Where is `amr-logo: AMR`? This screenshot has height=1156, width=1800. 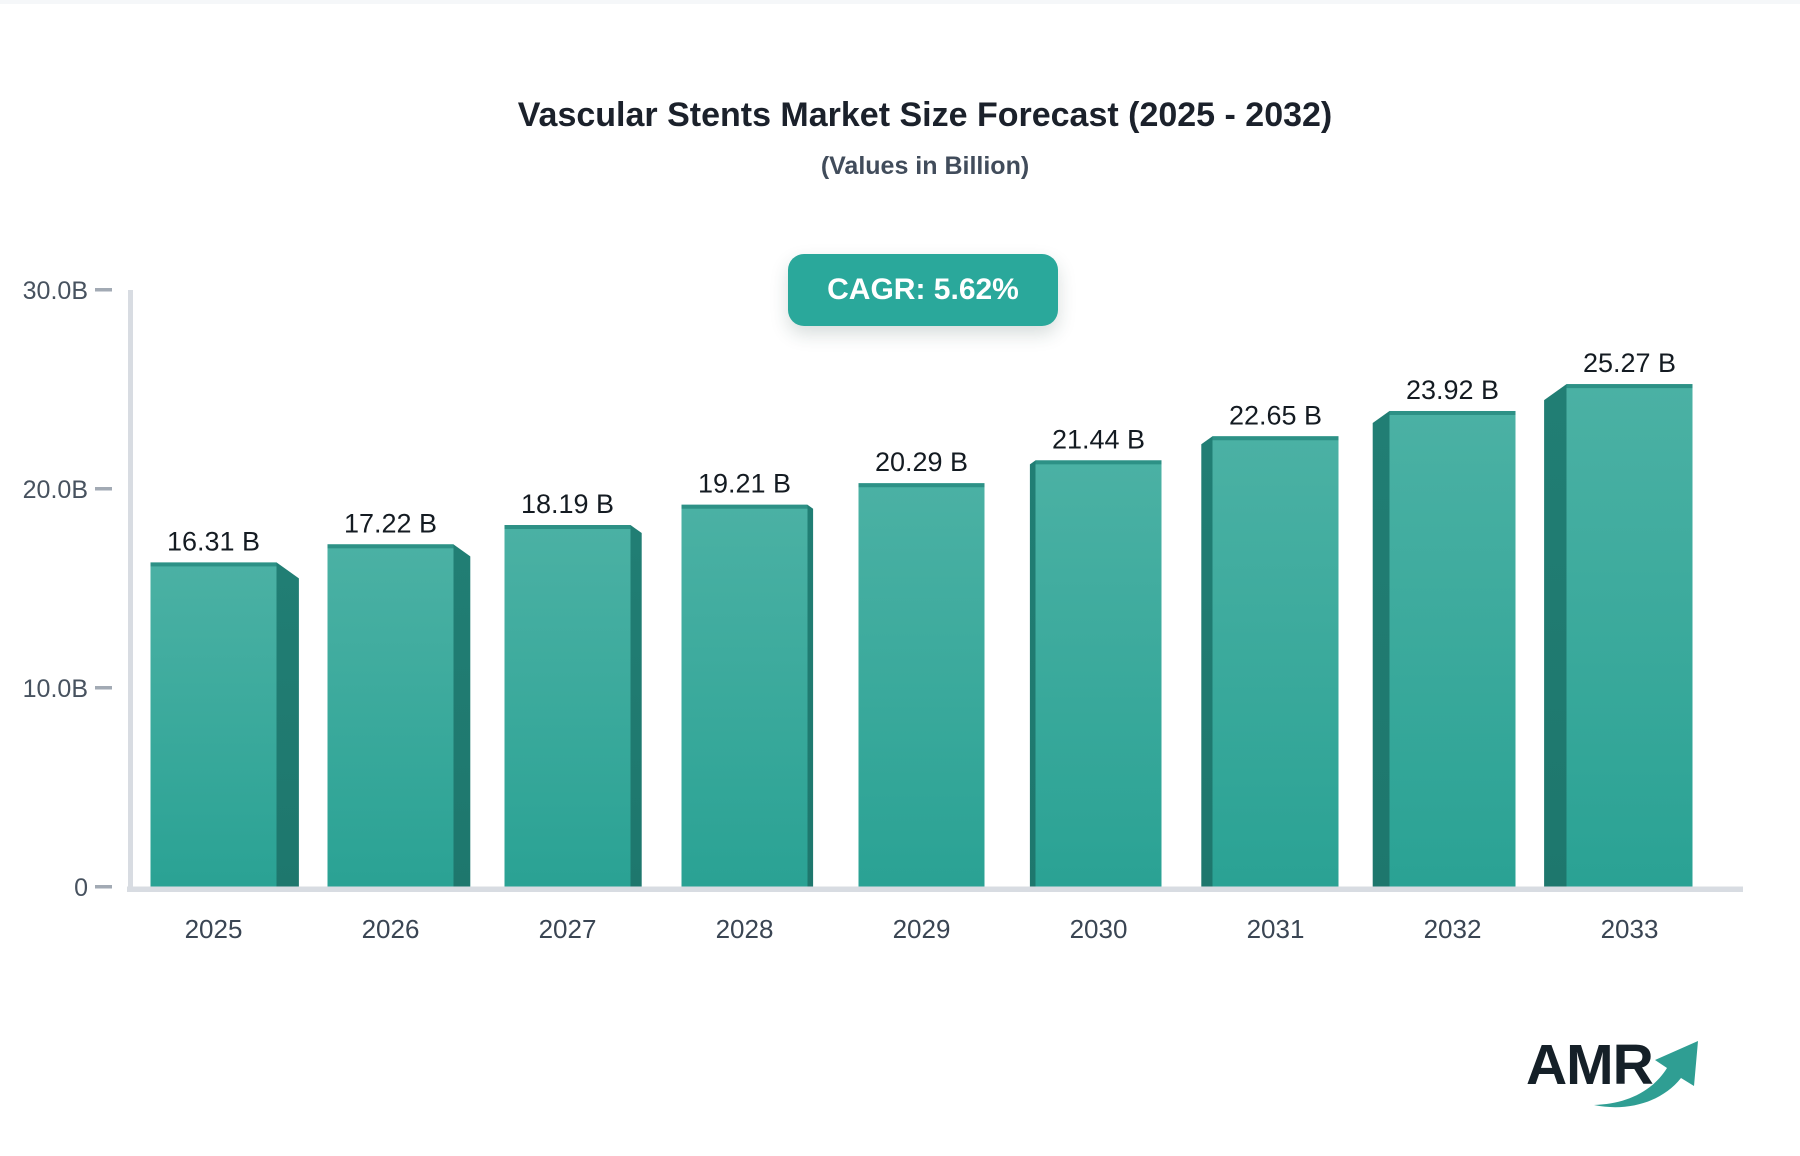 amr-logo: AMR is located at coordinates (1626, 1077).